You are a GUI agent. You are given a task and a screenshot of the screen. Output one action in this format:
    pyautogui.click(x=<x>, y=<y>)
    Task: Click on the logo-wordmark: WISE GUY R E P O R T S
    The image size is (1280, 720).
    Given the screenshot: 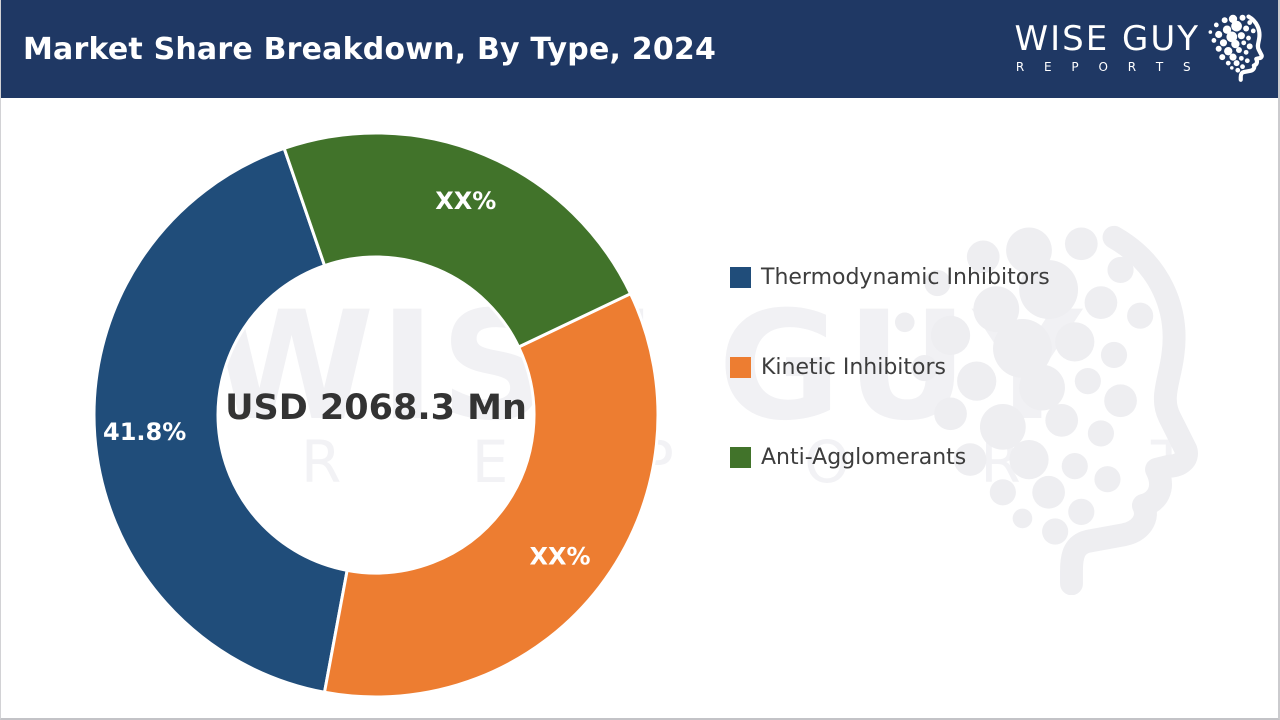 What is the action you would take?
    pyautogui.click(x=1107, y=47)
    